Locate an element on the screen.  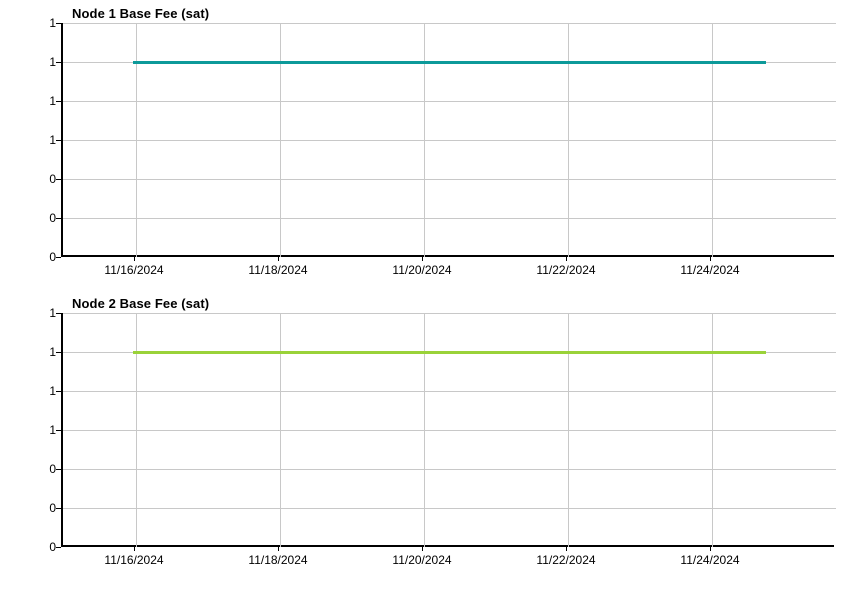
chart-title: Node 2 Base Fee (sat) is located at coordinates (141, 303).